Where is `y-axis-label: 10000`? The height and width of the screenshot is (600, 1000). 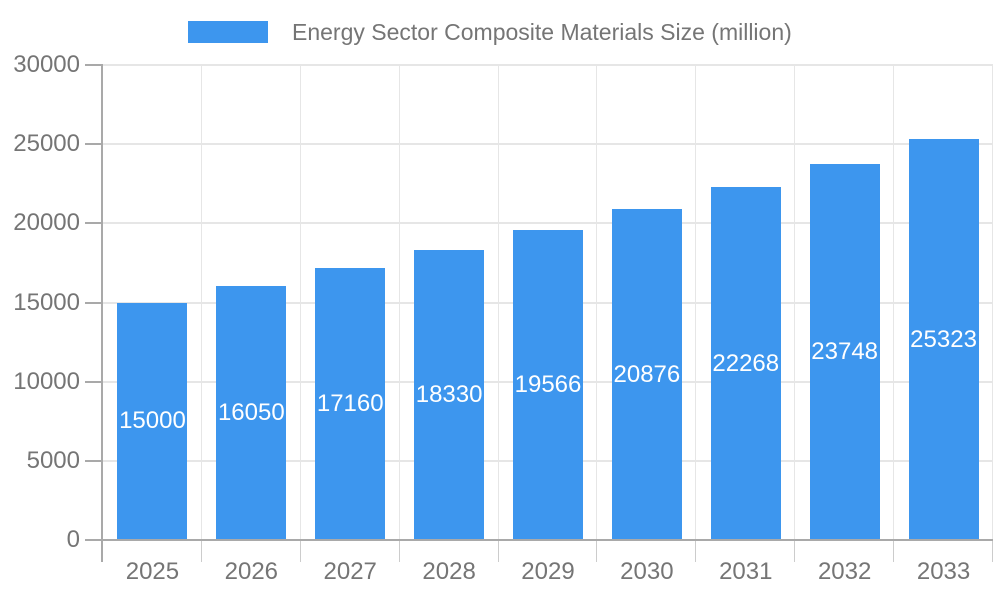
y-axis-label: 10000 is located at coordinates (46, 381).